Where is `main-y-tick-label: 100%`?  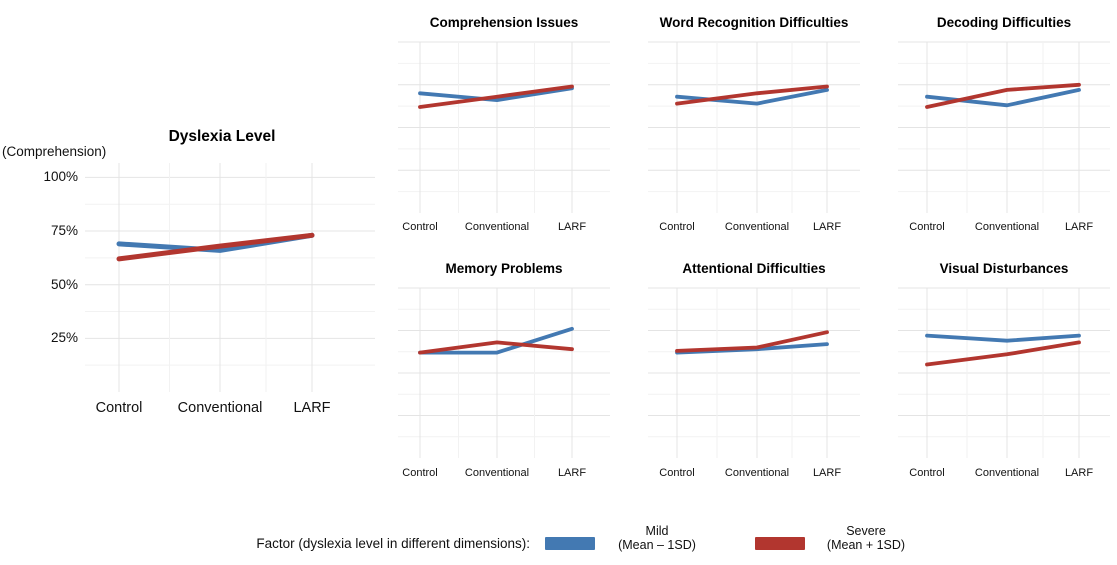
main-y-tick-label: 100% is located at coordinates (60, 177).